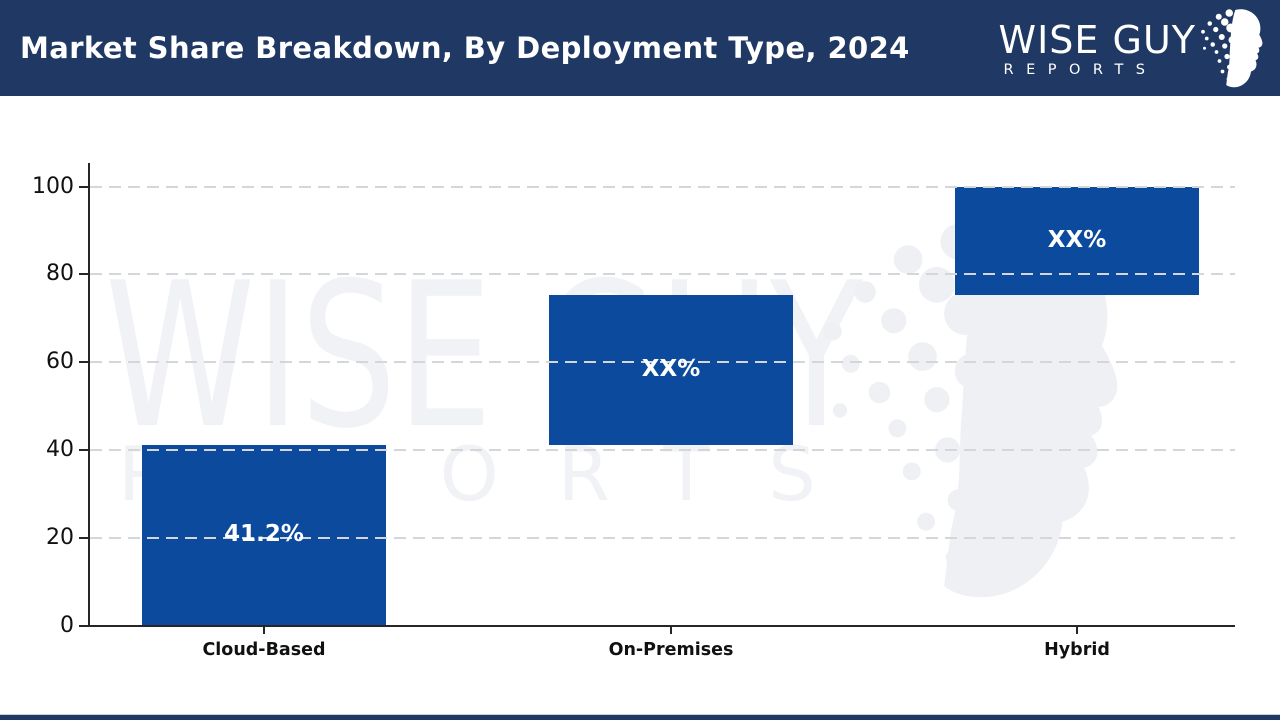  What do you see at coordinates (640, 717) in the screenshot?
I see `footer-bar` at bounding box center [640, 717].